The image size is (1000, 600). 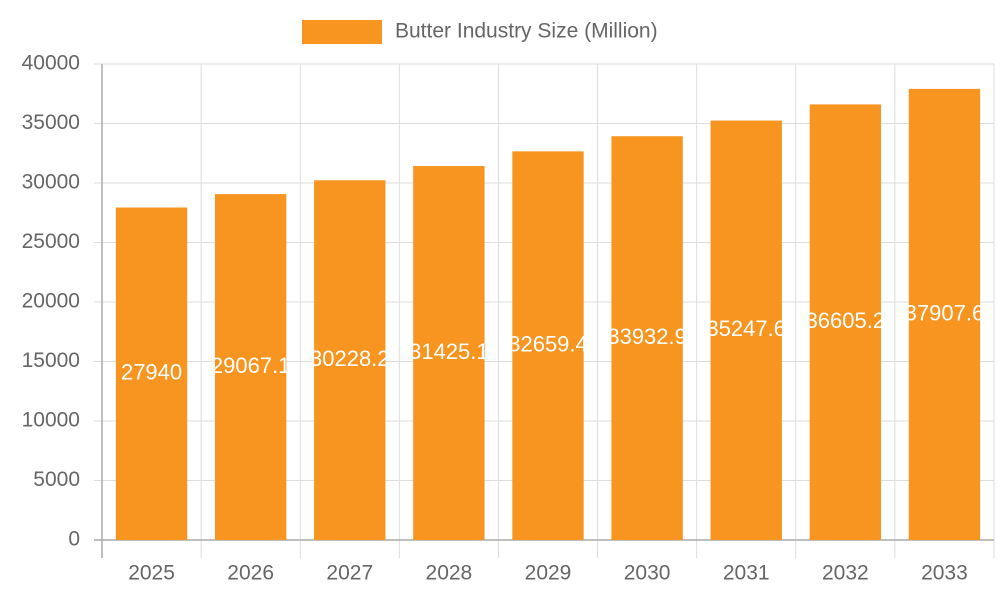 What do you see at coordinates (944, 573) in the screenshot?
I see `x-tick-label: 2033` at bounding box center [944, 573].